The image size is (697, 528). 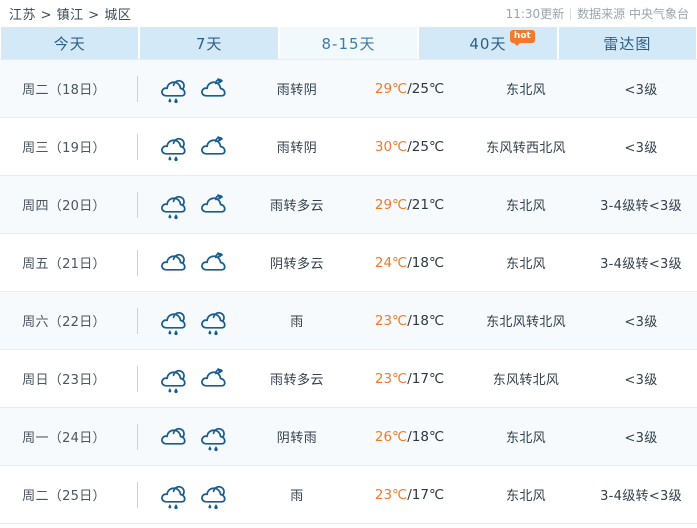 What do you see at coordinates (391, 262) in the screenshot?
I see `high-temperature: 24℃` at bounding box center [391, 262].